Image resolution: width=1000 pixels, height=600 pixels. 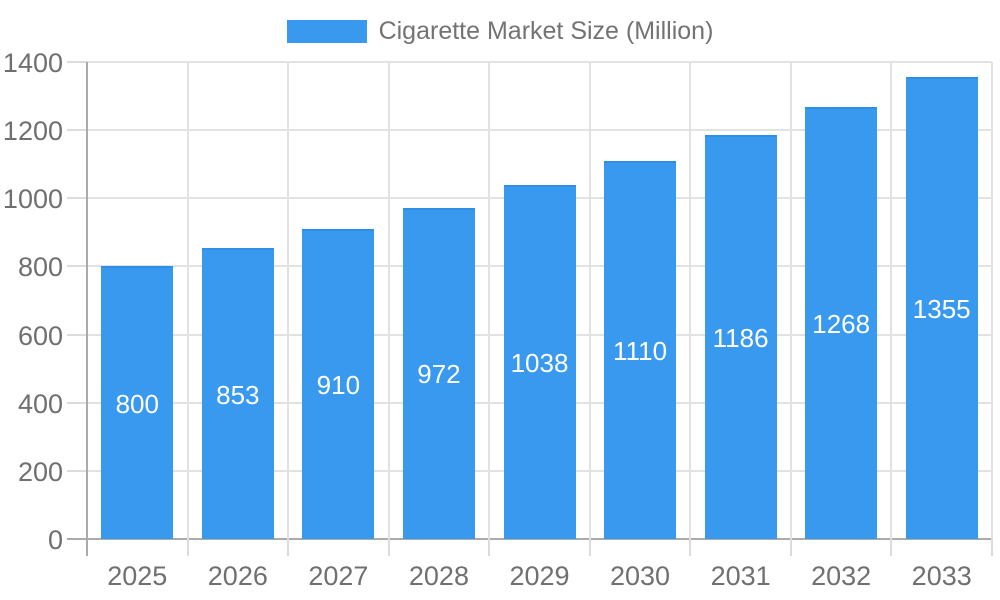 What do you see at coordinates (40, 267) in the screenshot?
I see `y-tick-label: 800` at bounding box center [40, 267].